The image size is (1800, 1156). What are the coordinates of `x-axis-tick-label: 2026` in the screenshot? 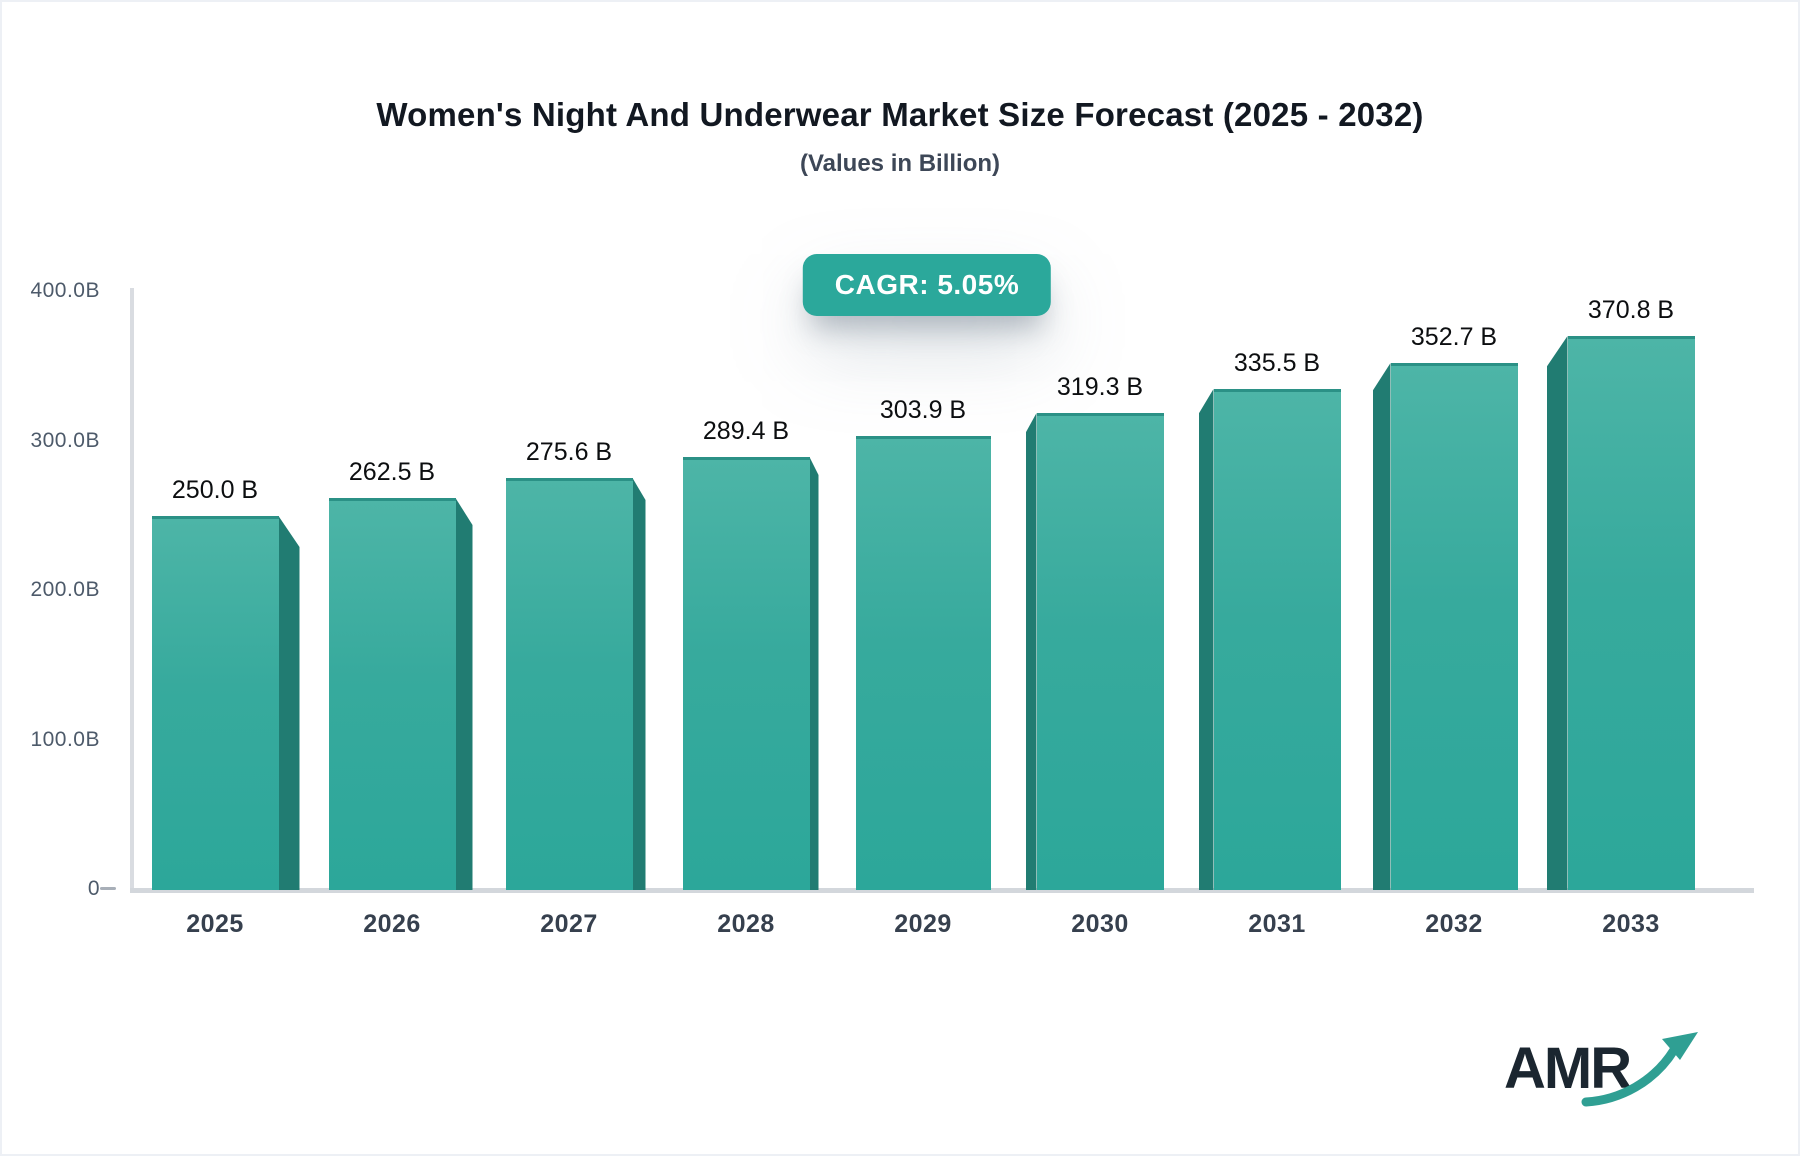 It's located at (392, 924).